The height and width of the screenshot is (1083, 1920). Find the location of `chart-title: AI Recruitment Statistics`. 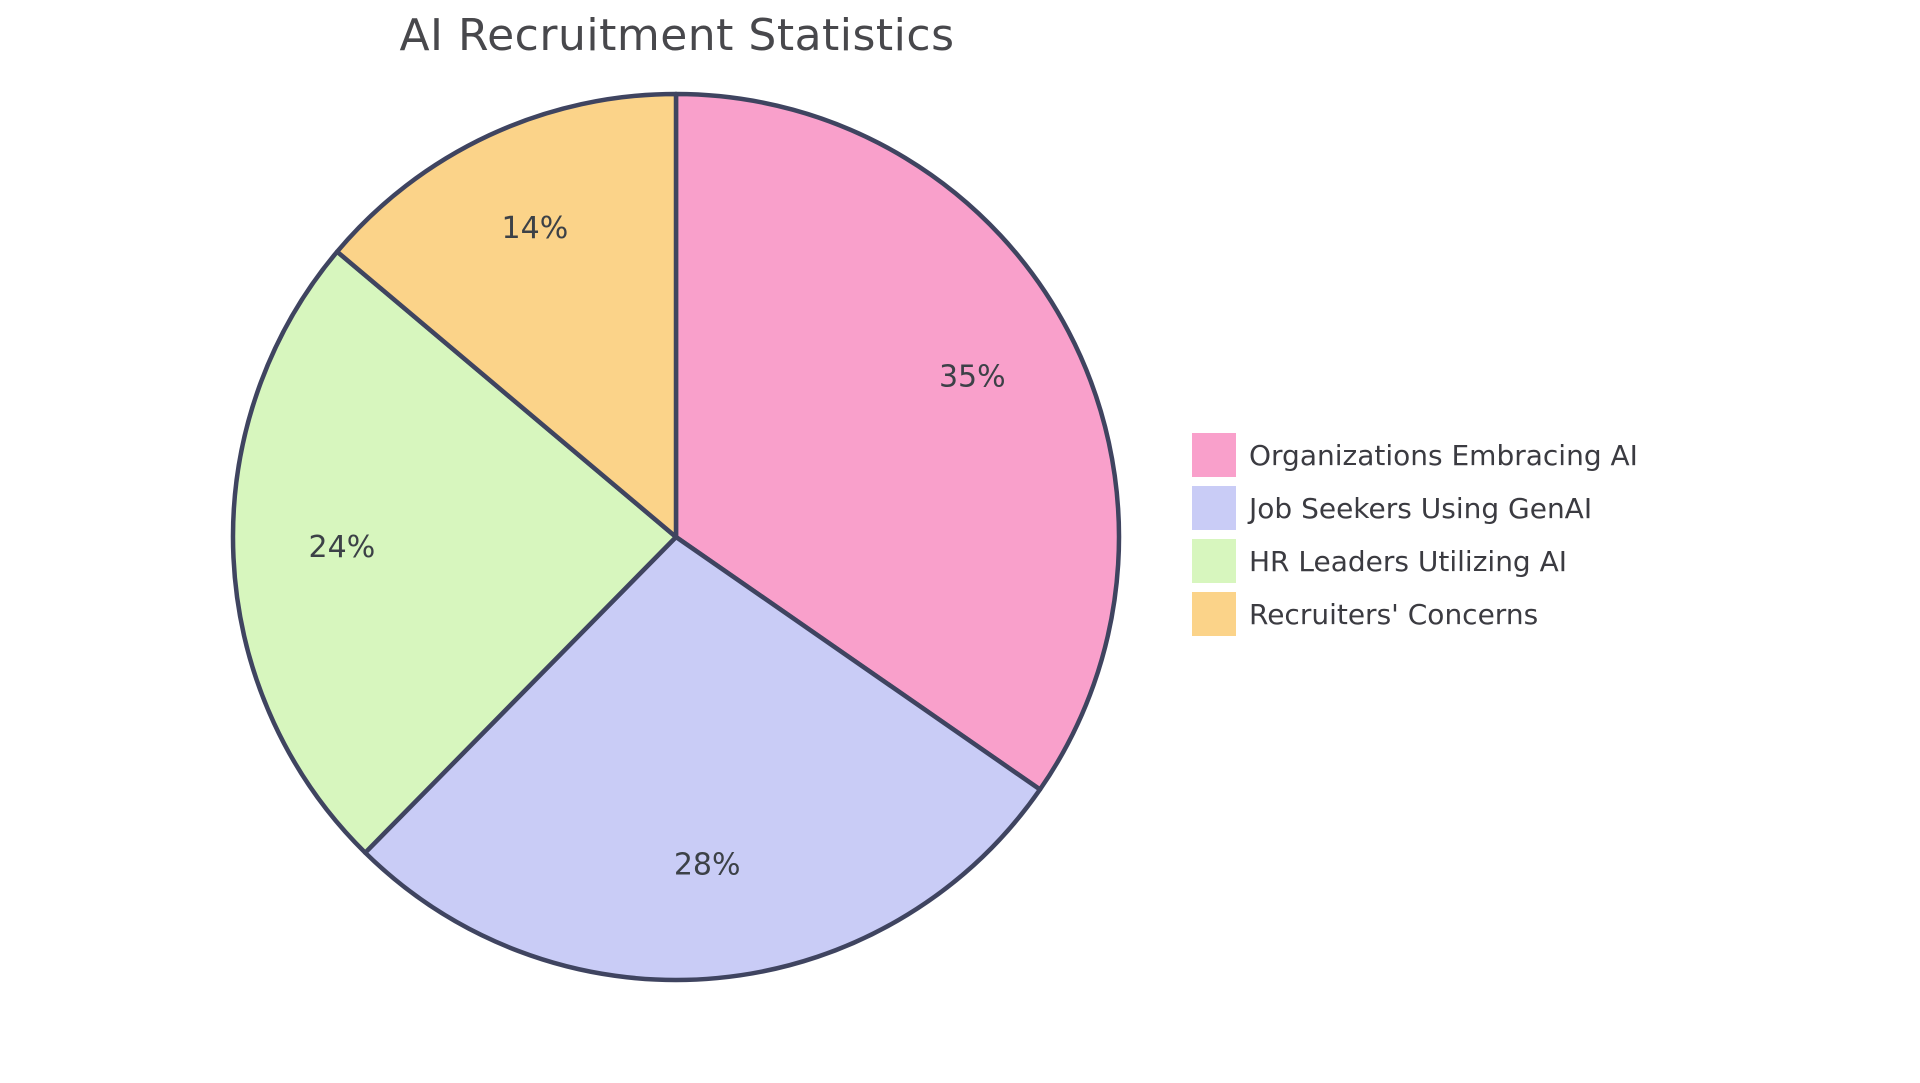

chart-title: AI Recruitment Statistics is located at coordinates (677, 35).